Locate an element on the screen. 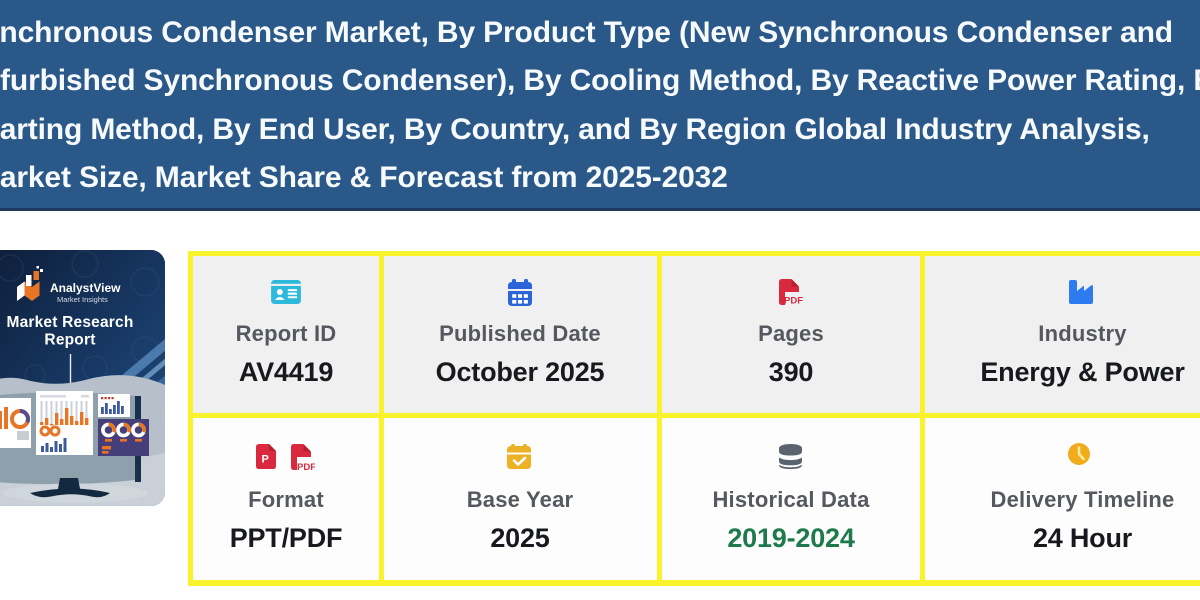 The height and width of the screenshot is (600, 1200). svg-text: AnalystView is located at coordinates (85, 288).